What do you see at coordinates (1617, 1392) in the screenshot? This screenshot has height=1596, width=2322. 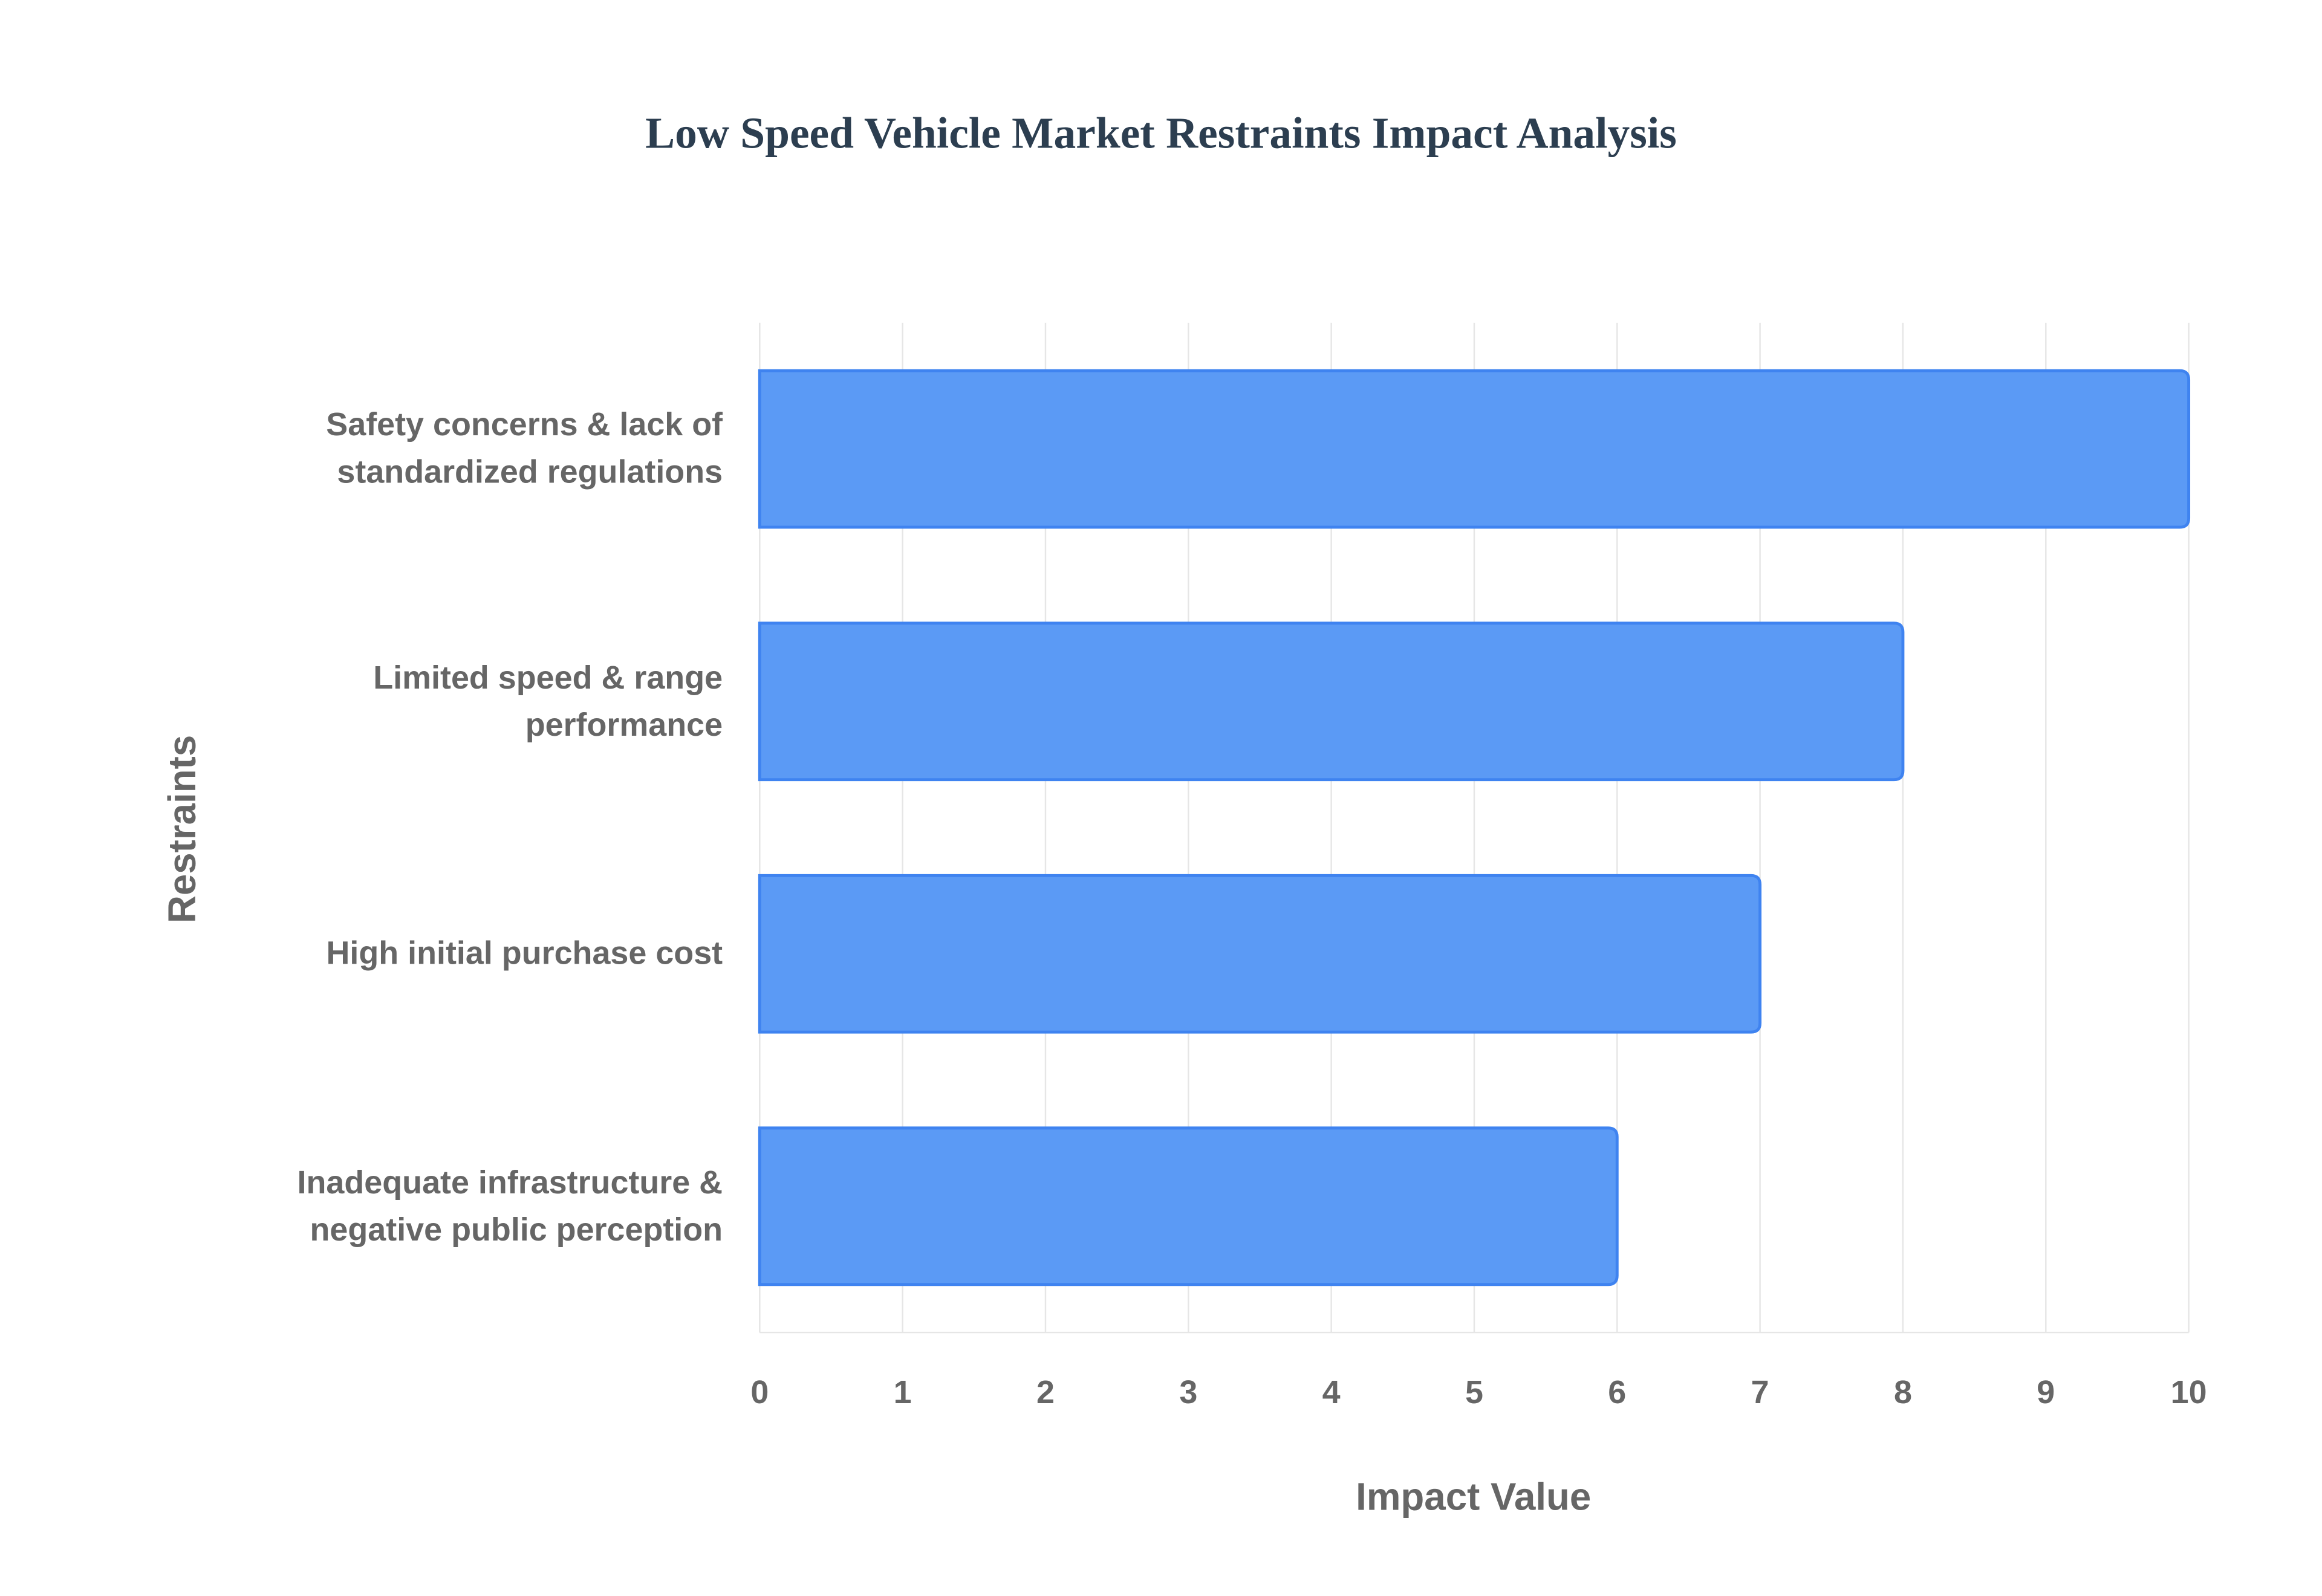 I see `x-tick-label: 6` at bounding box center [1617, 1392].